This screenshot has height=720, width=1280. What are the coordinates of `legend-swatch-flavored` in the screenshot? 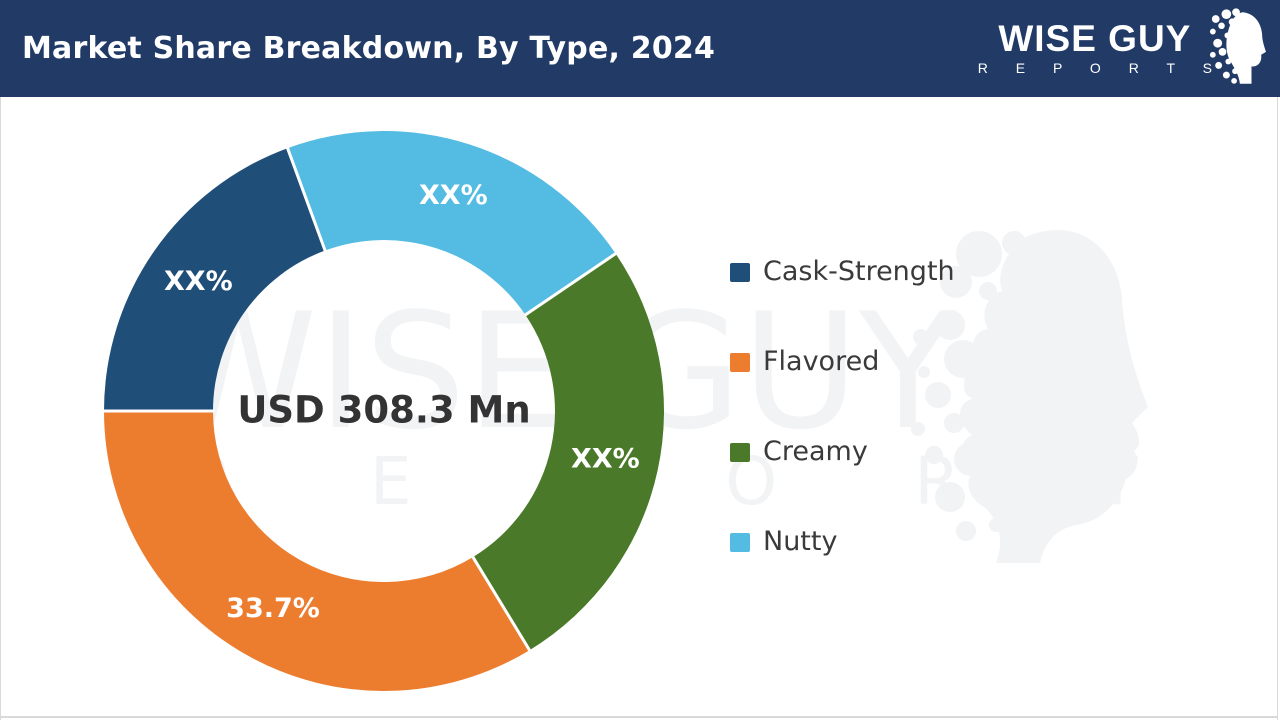 It's located at (740, 362).